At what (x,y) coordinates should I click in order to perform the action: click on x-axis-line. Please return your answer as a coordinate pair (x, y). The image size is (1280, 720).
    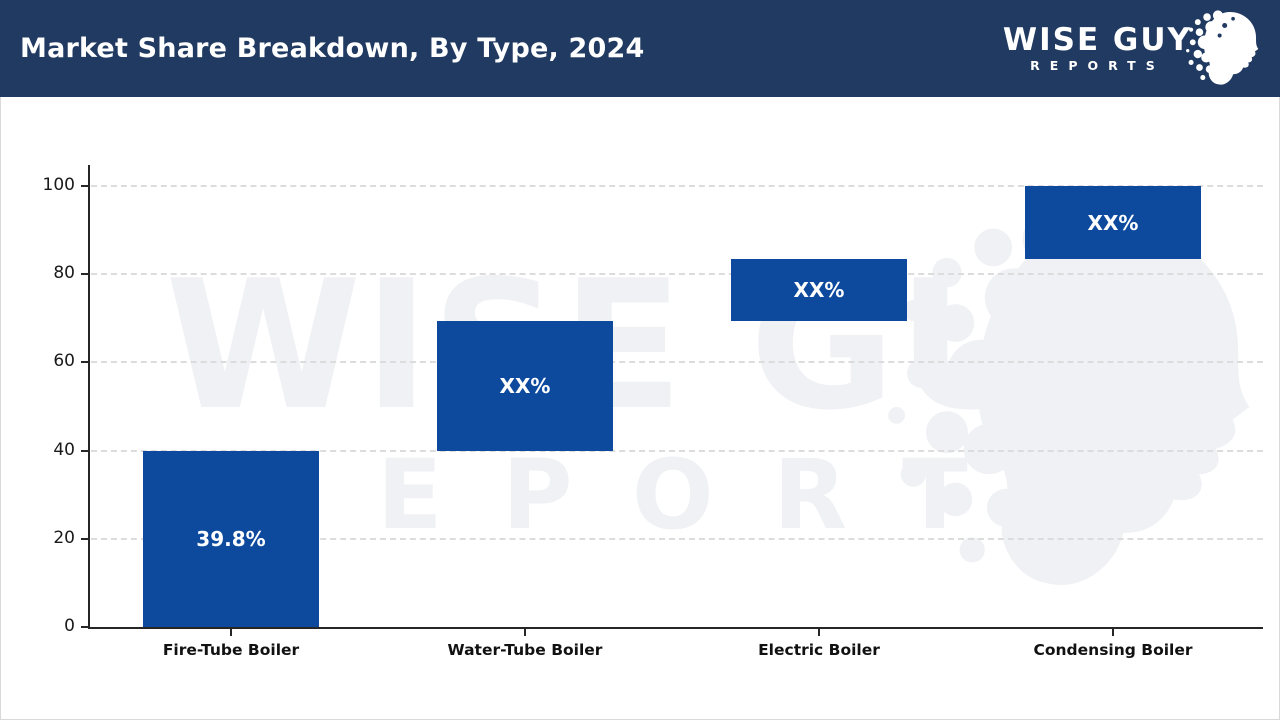
    Looking at the image, I should click on (675, 628).